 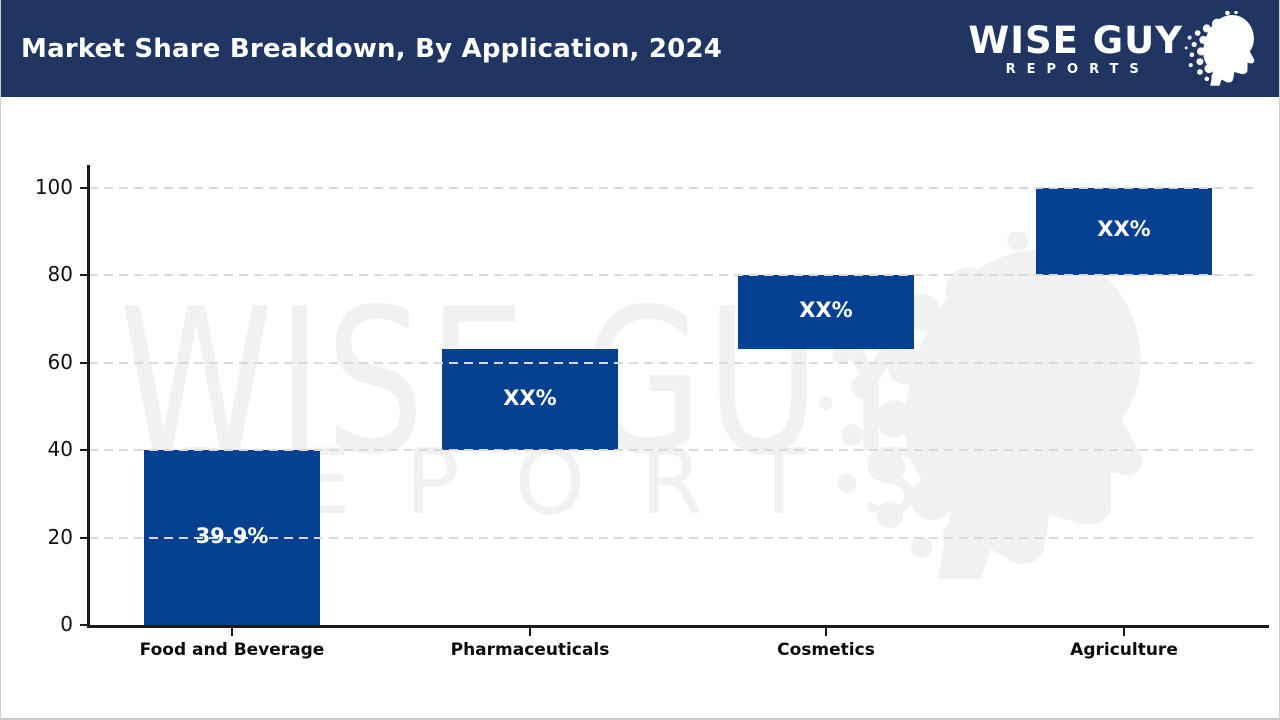 What do you see at coordinates (66, 624) in the screenshot?
I see `y-axis-tick-label: 0` at bounding box center [66, 624].